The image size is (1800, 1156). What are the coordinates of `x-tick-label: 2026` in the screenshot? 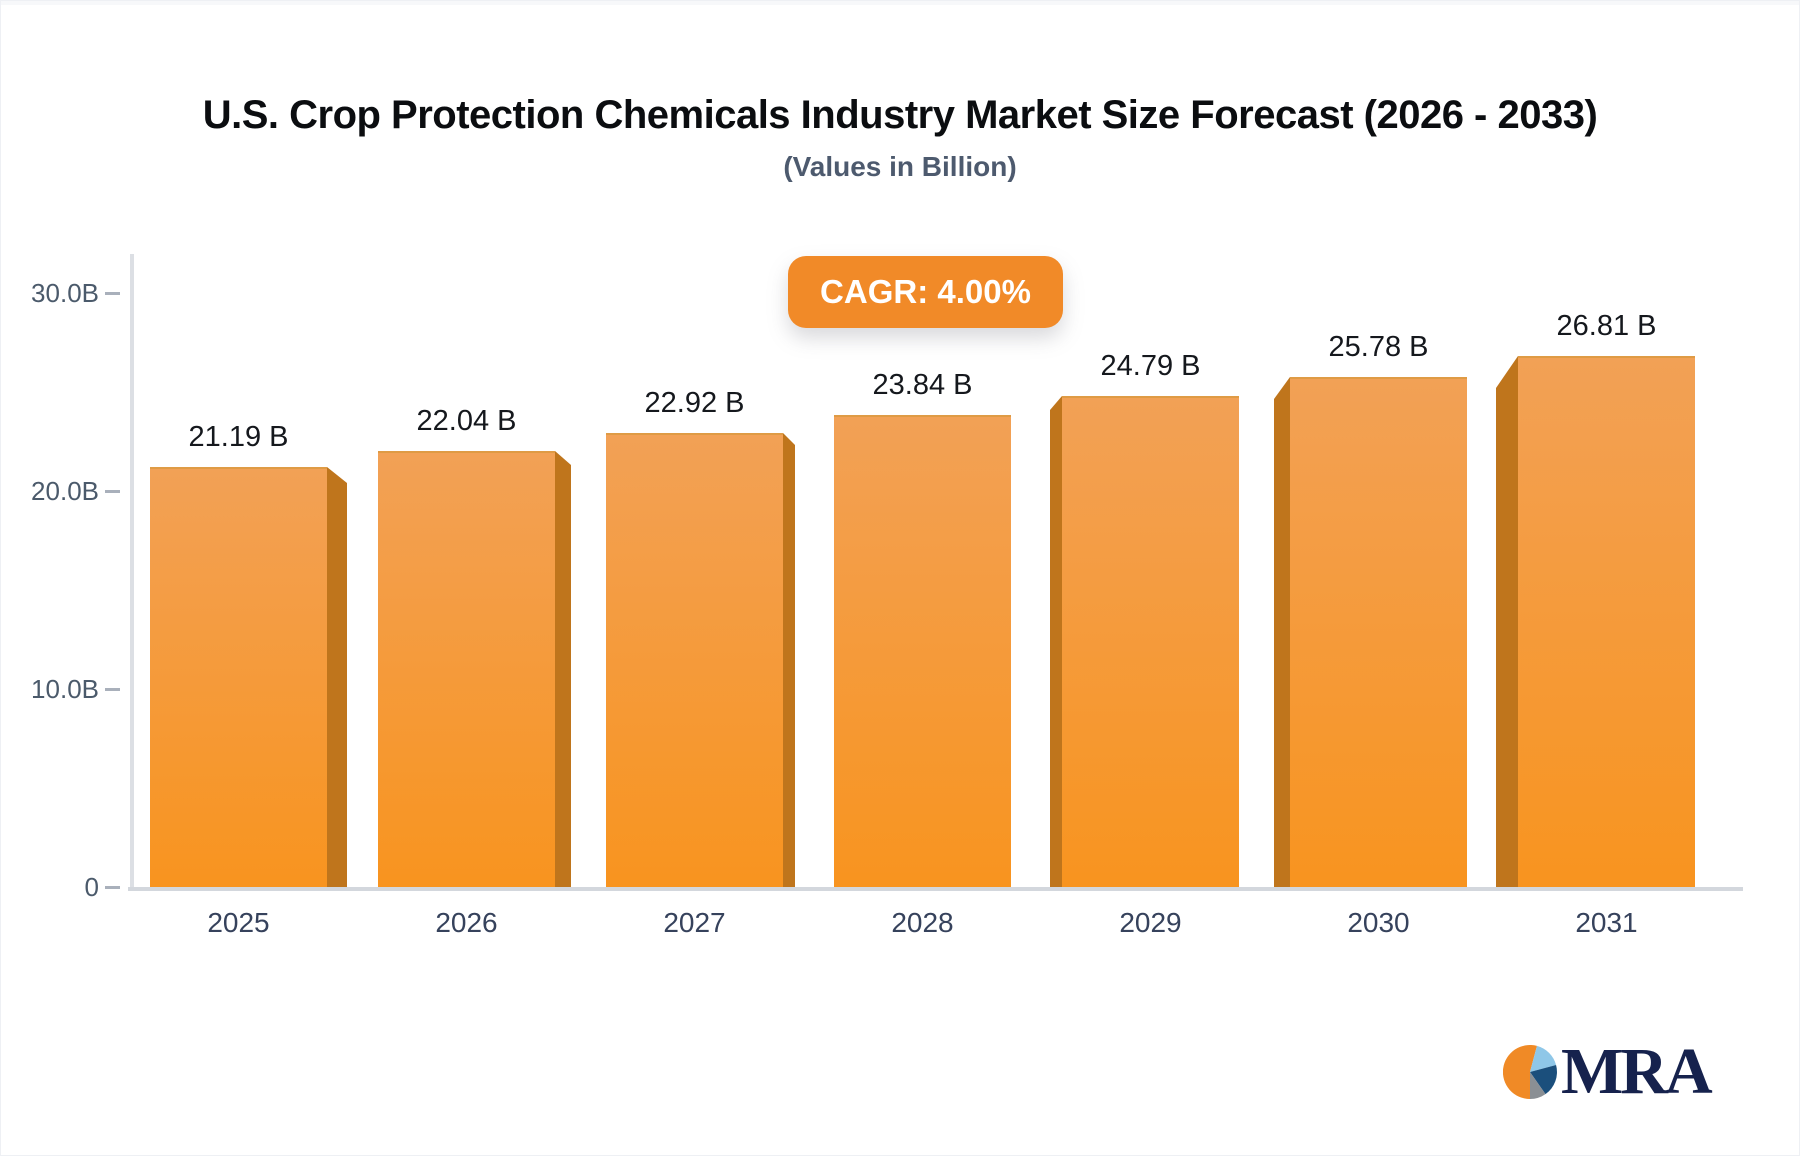 It's located at (466, 922).